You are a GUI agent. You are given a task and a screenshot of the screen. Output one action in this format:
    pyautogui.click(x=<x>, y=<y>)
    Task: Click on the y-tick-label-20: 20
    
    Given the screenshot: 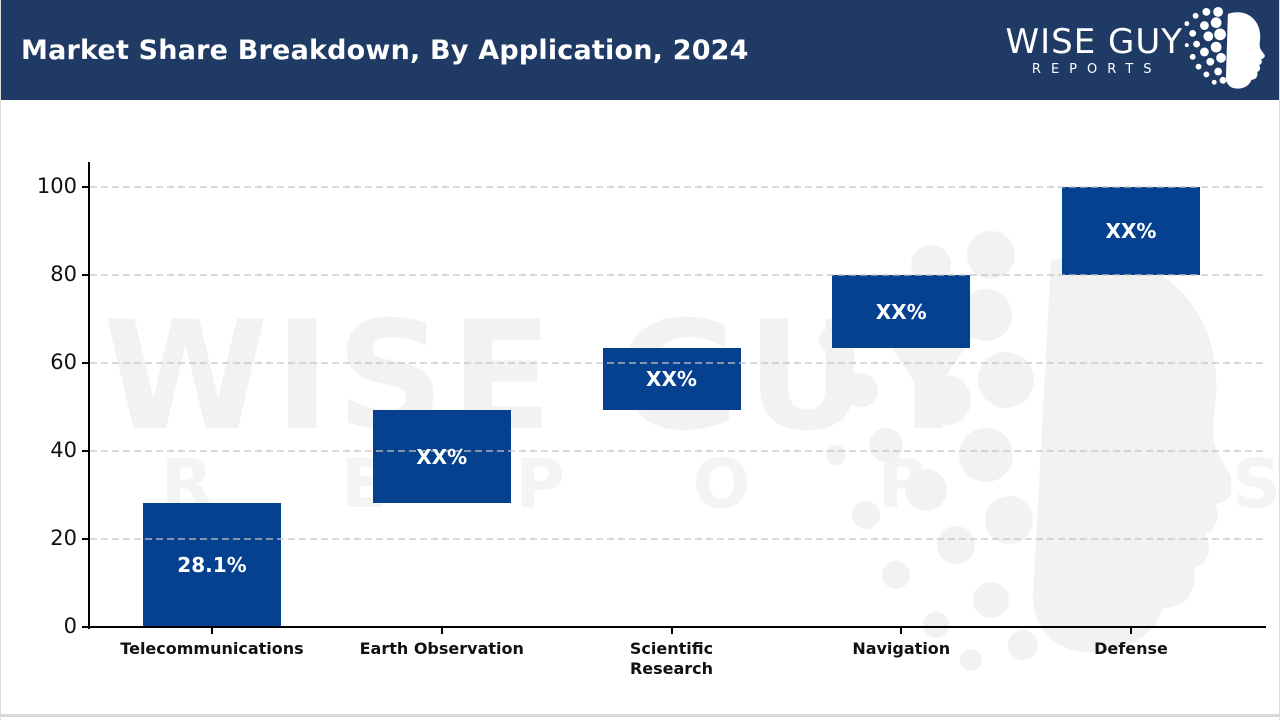 What is the action you would take?
    pyautogui.click(x=63, y=538)
    